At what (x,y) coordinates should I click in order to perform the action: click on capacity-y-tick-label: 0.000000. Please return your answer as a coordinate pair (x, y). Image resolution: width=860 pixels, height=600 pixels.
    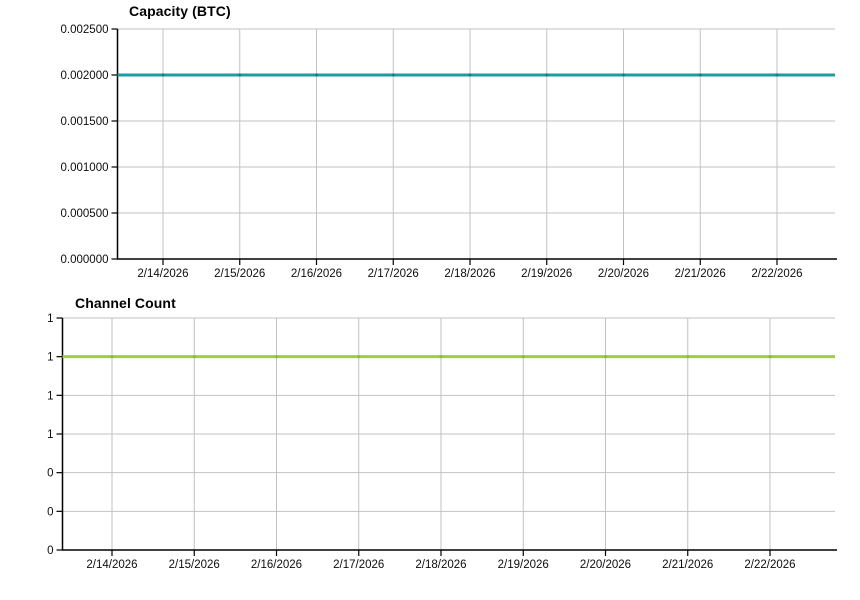
    Looking at the image, I should click on (85, 260).